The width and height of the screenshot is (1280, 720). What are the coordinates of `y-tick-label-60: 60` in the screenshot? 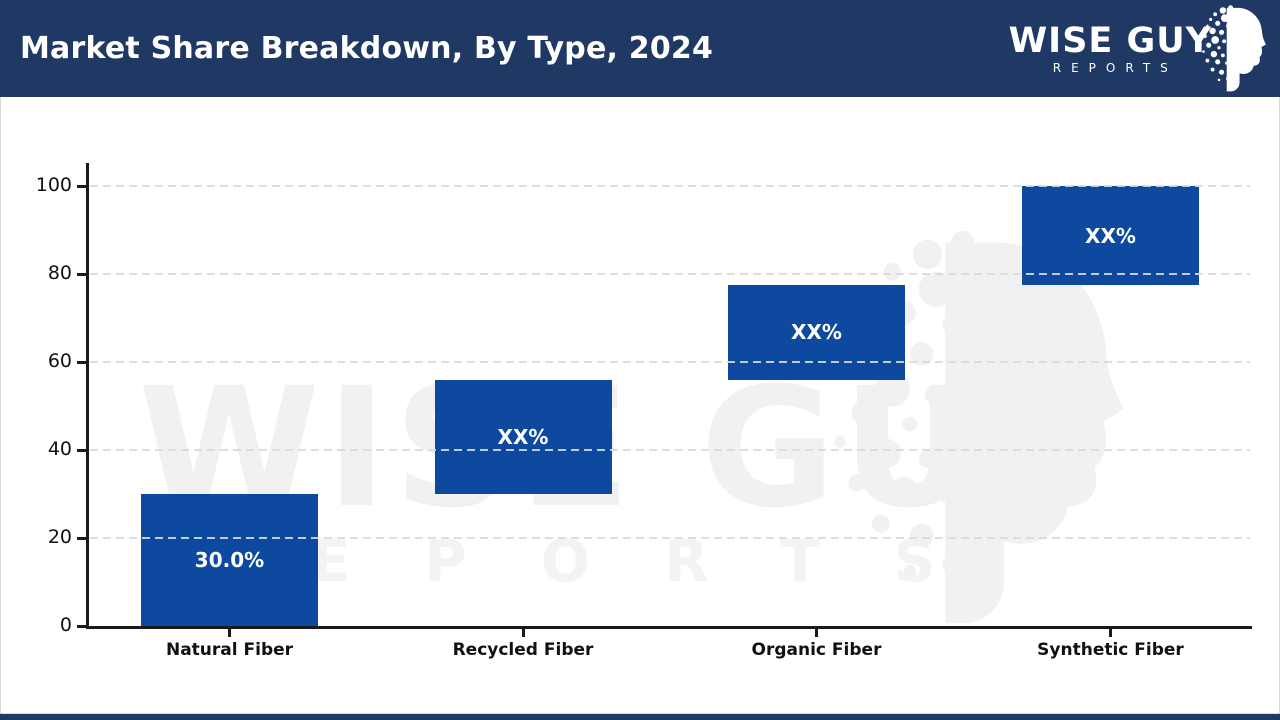 It's located at (59, 361).